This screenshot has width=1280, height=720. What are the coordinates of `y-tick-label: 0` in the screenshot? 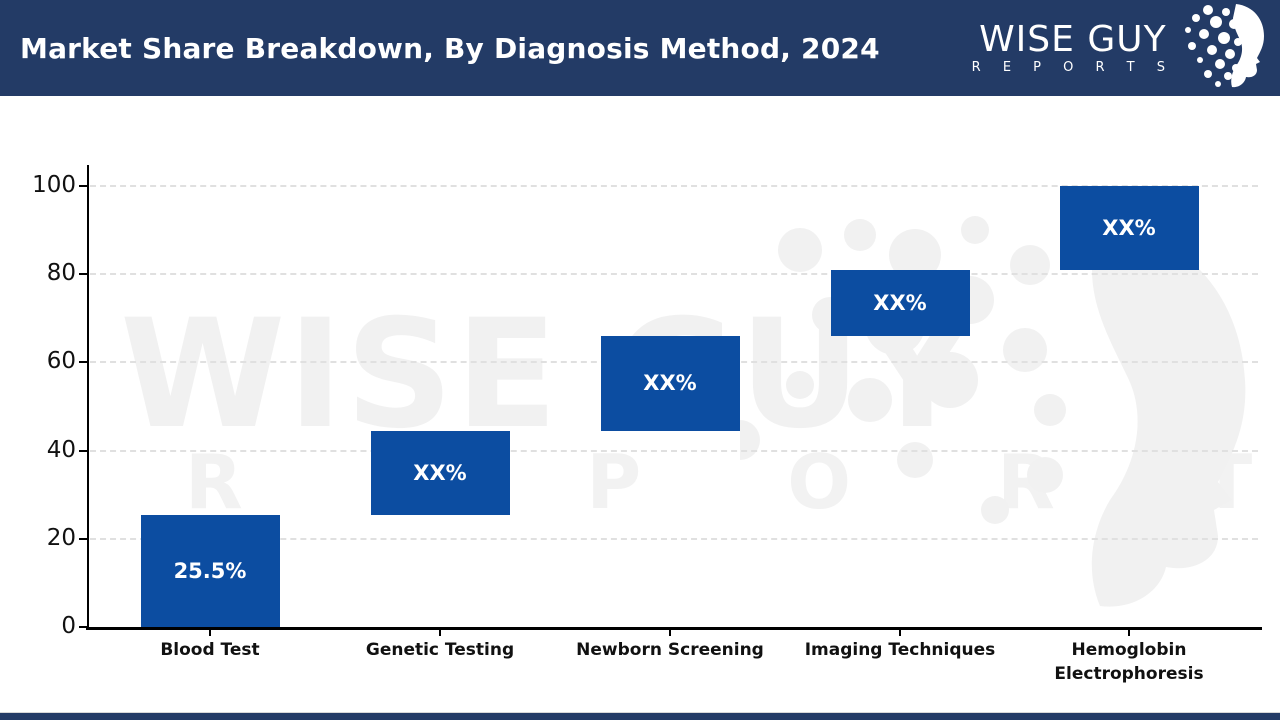 It's located at (68, 626).